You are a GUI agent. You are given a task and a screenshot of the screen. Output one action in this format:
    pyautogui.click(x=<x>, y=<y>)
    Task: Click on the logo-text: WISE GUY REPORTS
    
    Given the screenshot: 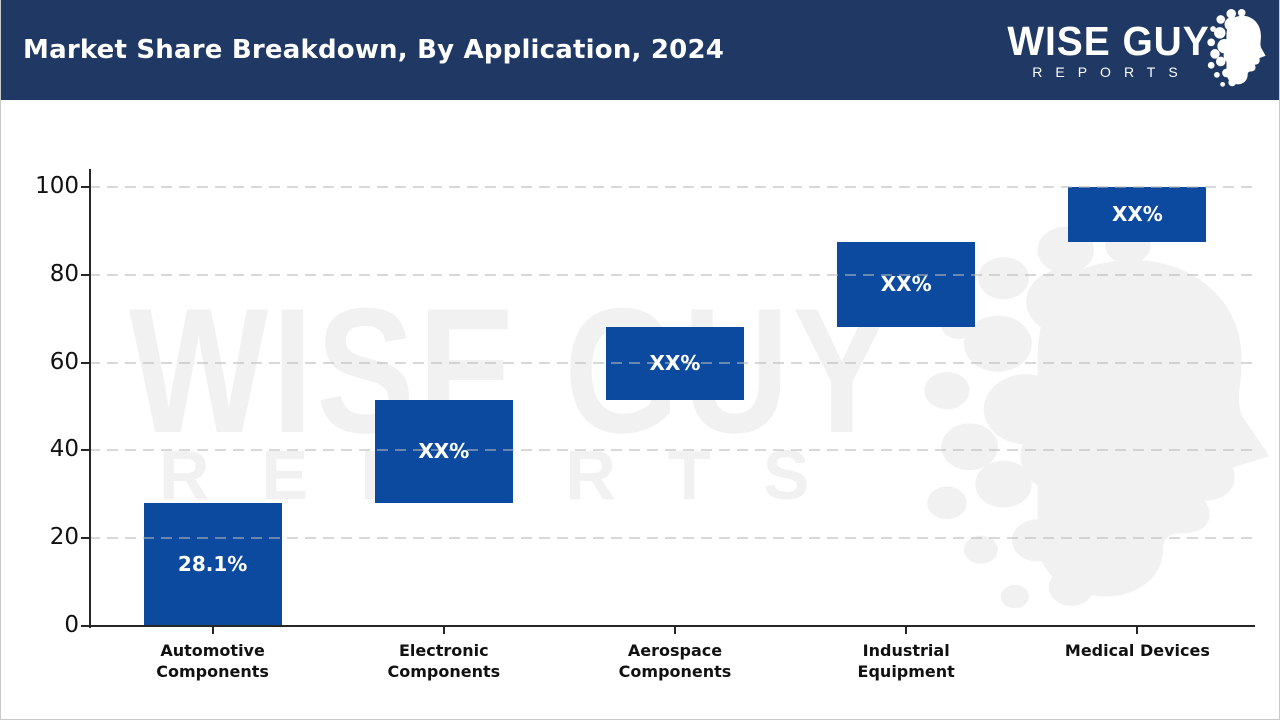 What is the action you would take?
    pyautogui.click(x=1108, y=48)
    